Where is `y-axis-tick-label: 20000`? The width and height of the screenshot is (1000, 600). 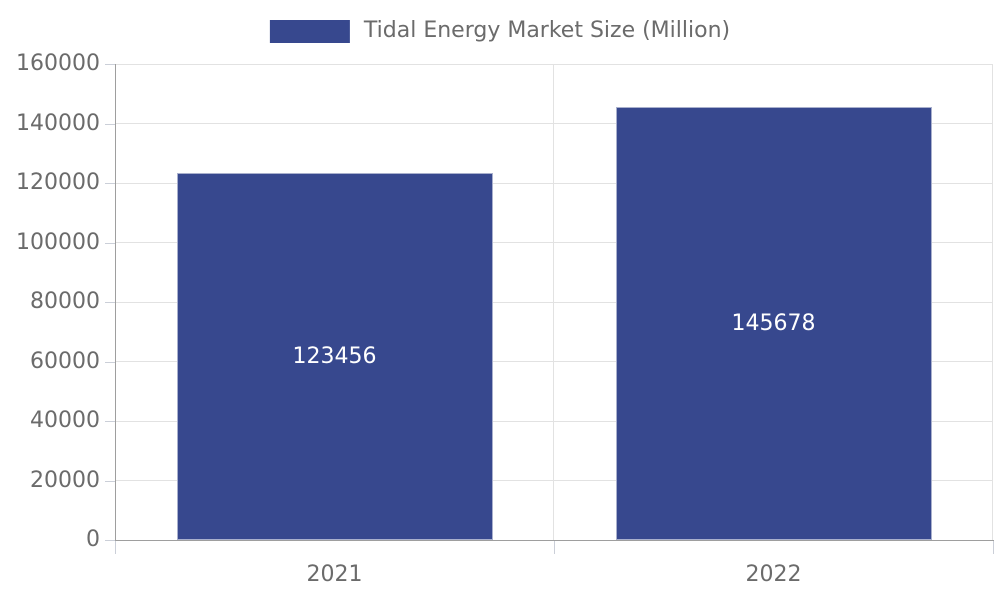
y-axis-tick-label: 20000 is located at coordinates (65, 480).